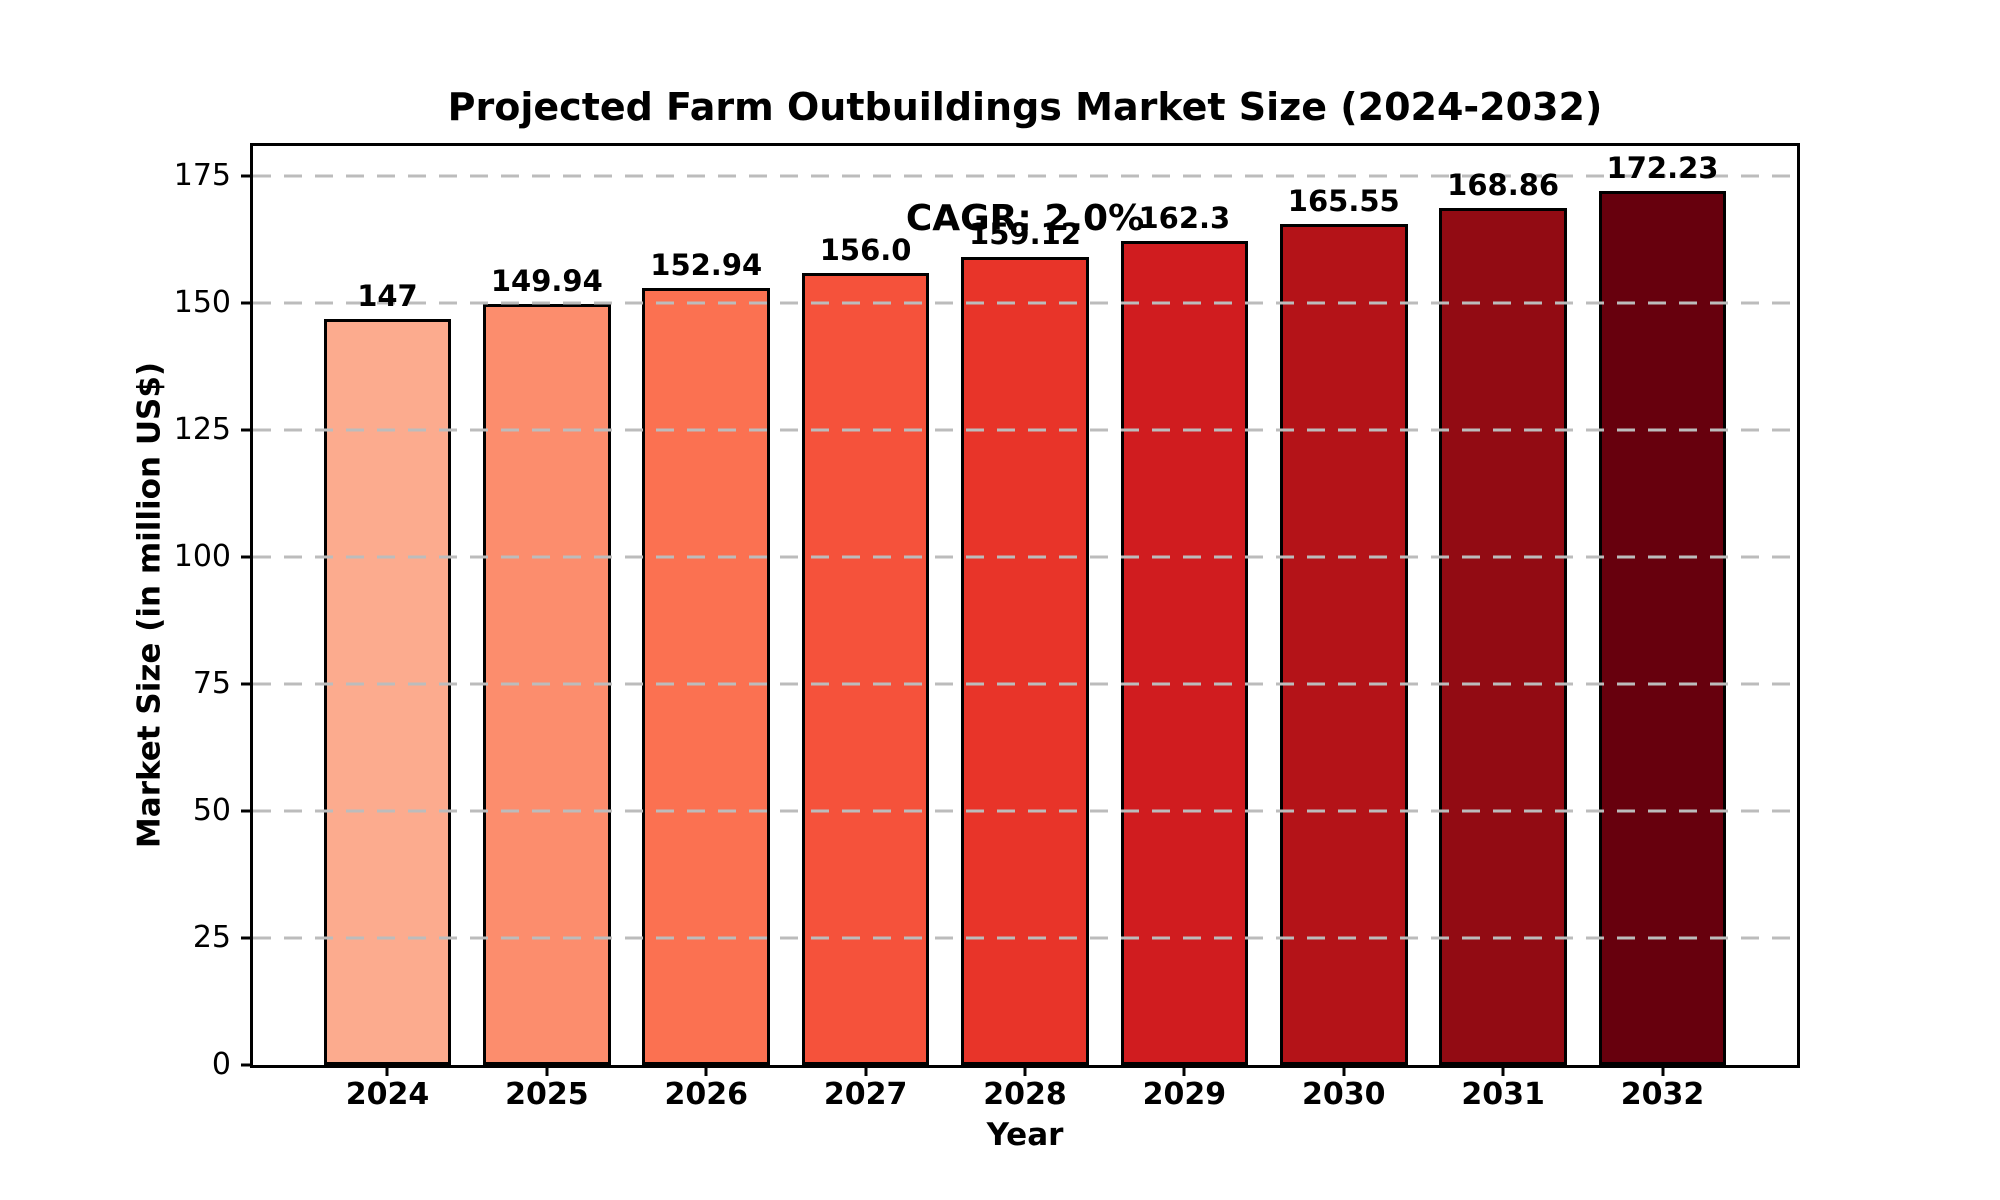 The width and height of the screenshot is (2000, 1200). Describe the element at coordinates (1343, 201) in the screenshot. I see `bar-value-2030: 165.55` at that location.